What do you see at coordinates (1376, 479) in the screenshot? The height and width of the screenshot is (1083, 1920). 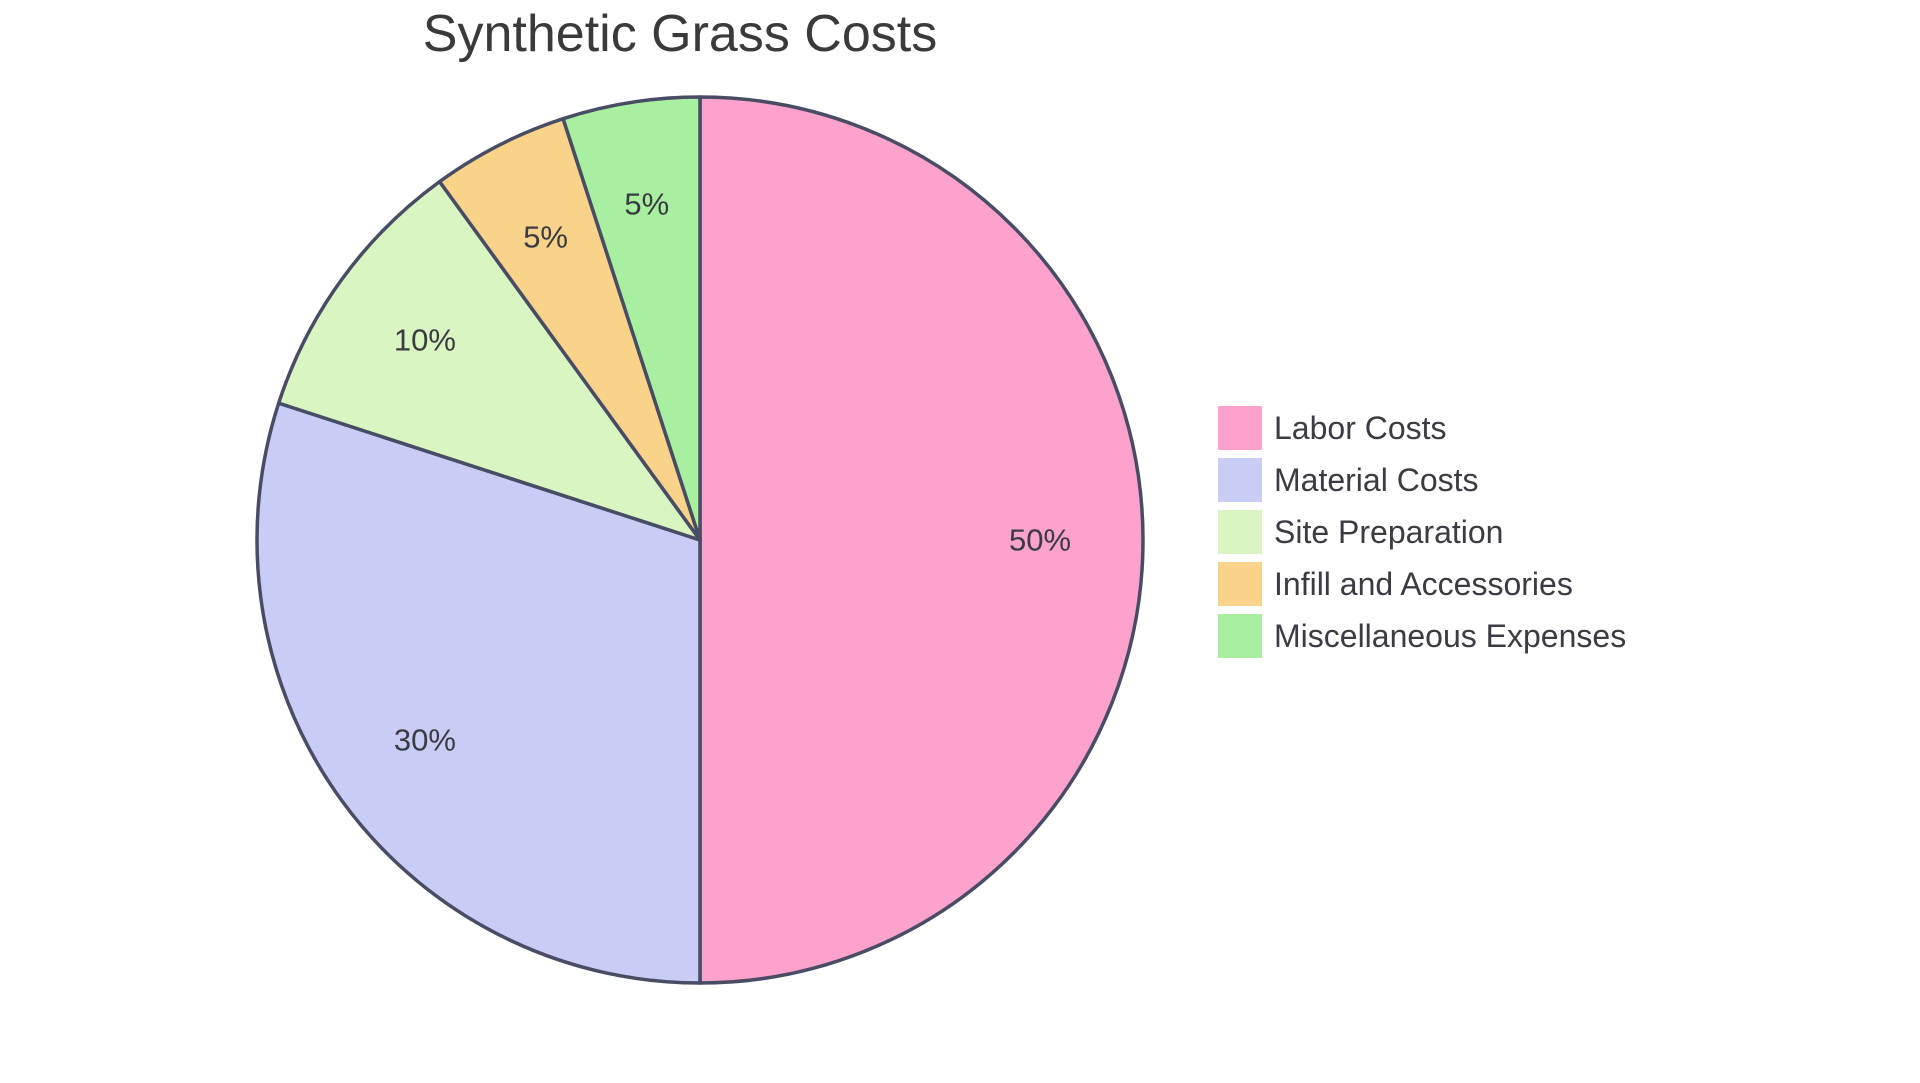 I see `legend-label: Material Costs` at bounding box center [1376, 479].